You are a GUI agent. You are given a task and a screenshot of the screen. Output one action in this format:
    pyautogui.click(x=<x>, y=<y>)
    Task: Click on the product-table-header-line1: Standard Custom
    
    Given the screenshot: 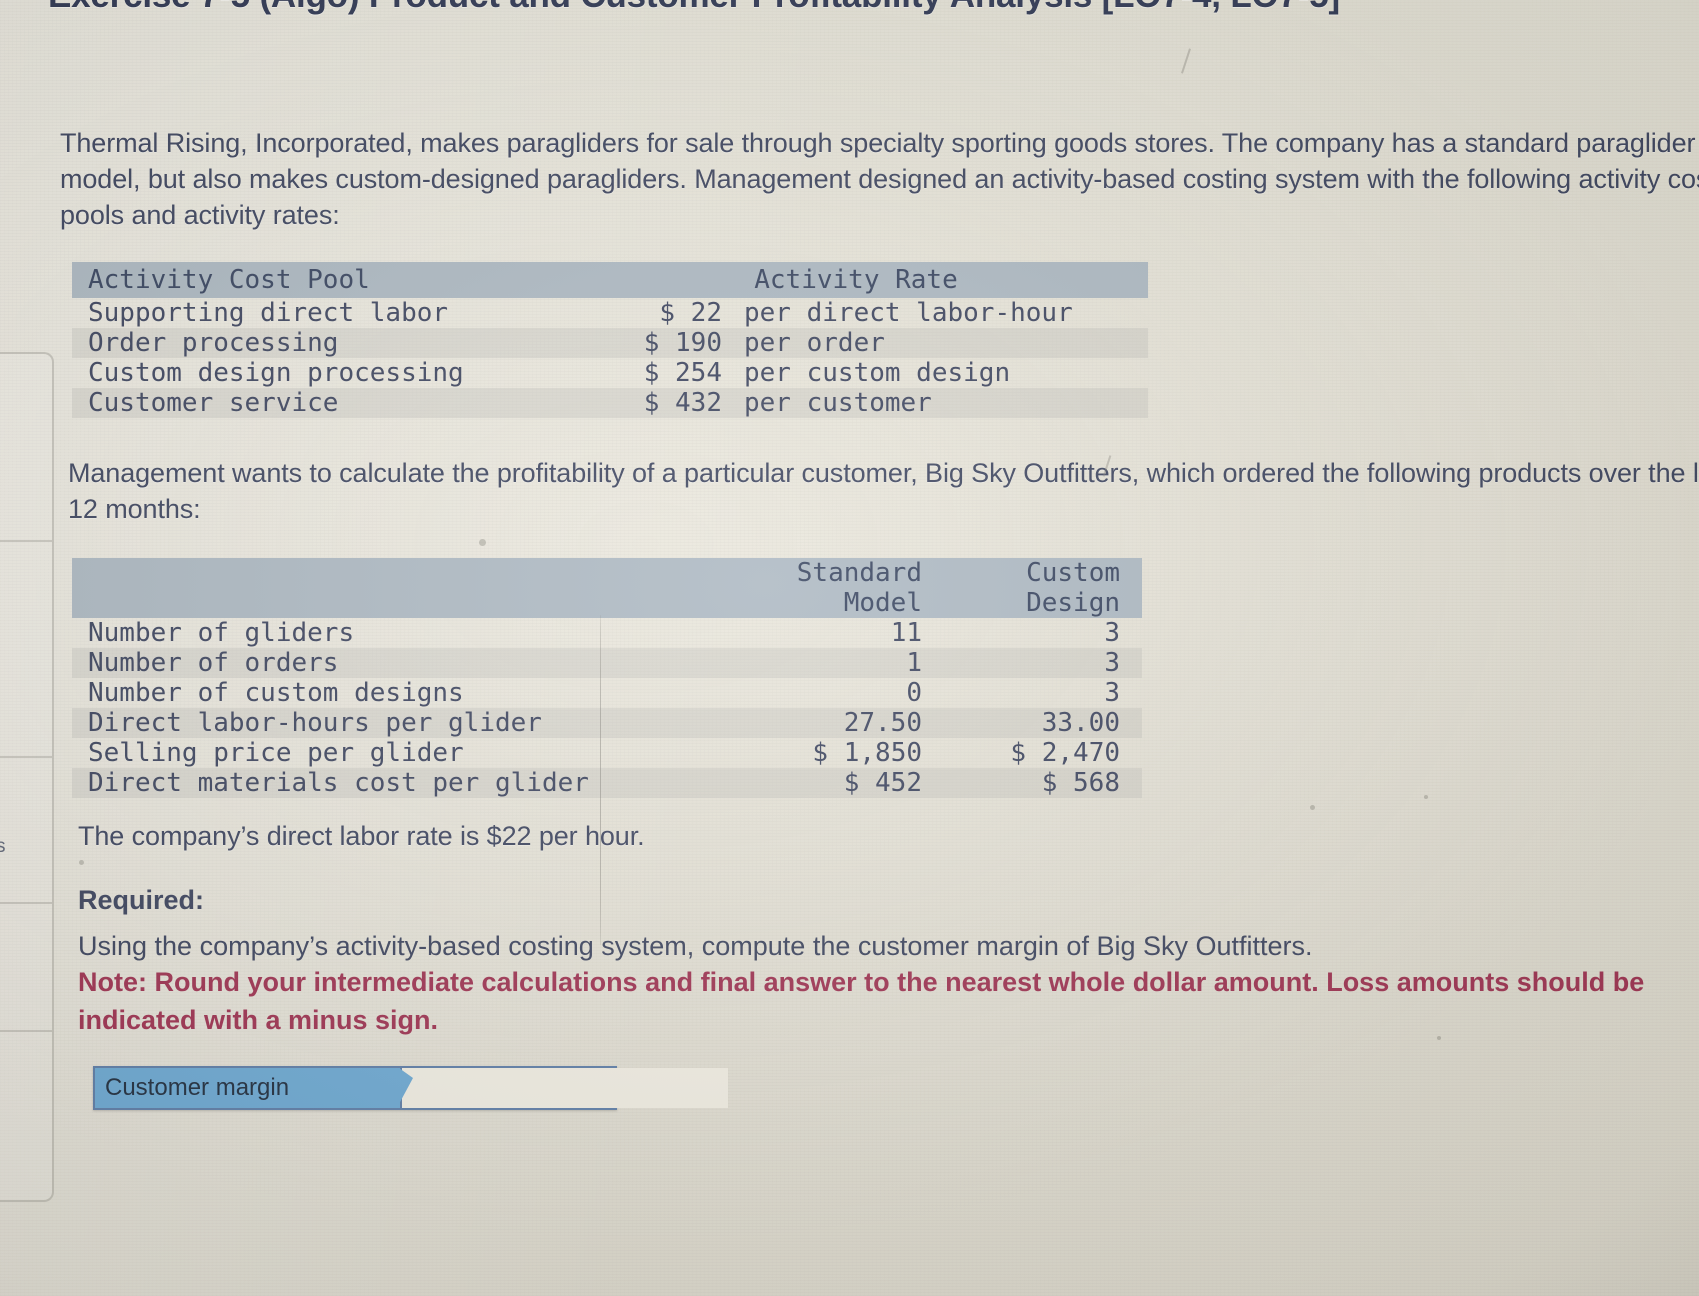 What is the action you would take?
    pyautogui.click(x=607, y=573)
    